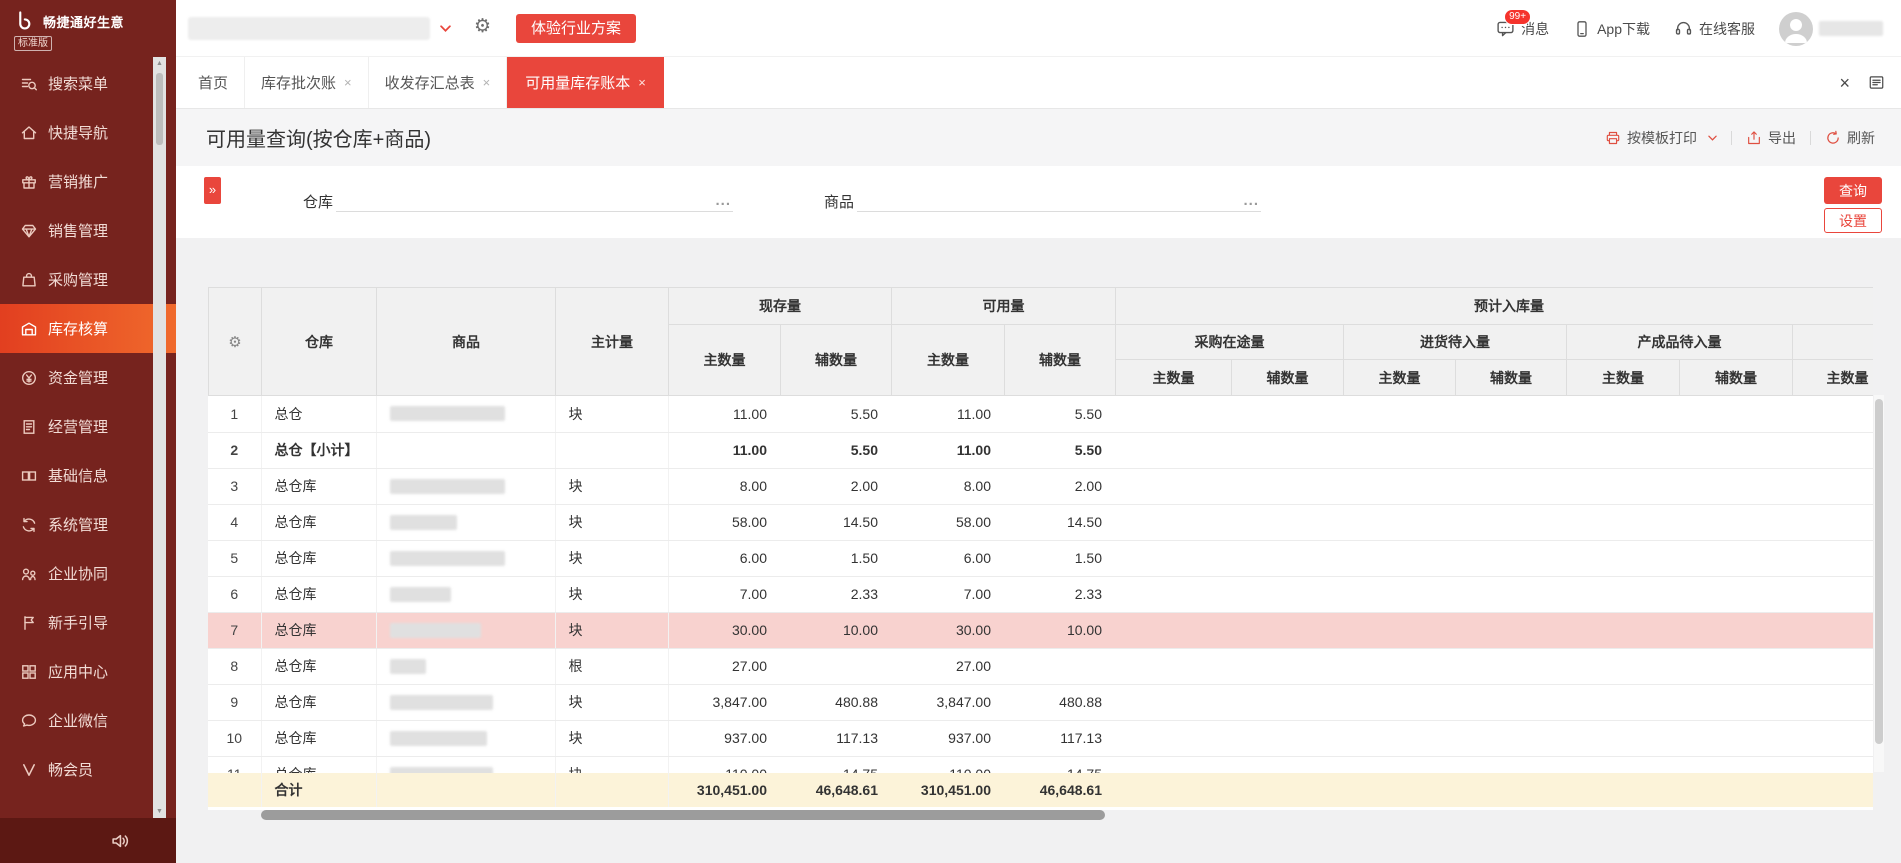 This screenshot has width=1901, height=863. I want to click on table-row: 5 总仓库 块 6.00 1.50 6.00 1.50, so click(1040, 558).